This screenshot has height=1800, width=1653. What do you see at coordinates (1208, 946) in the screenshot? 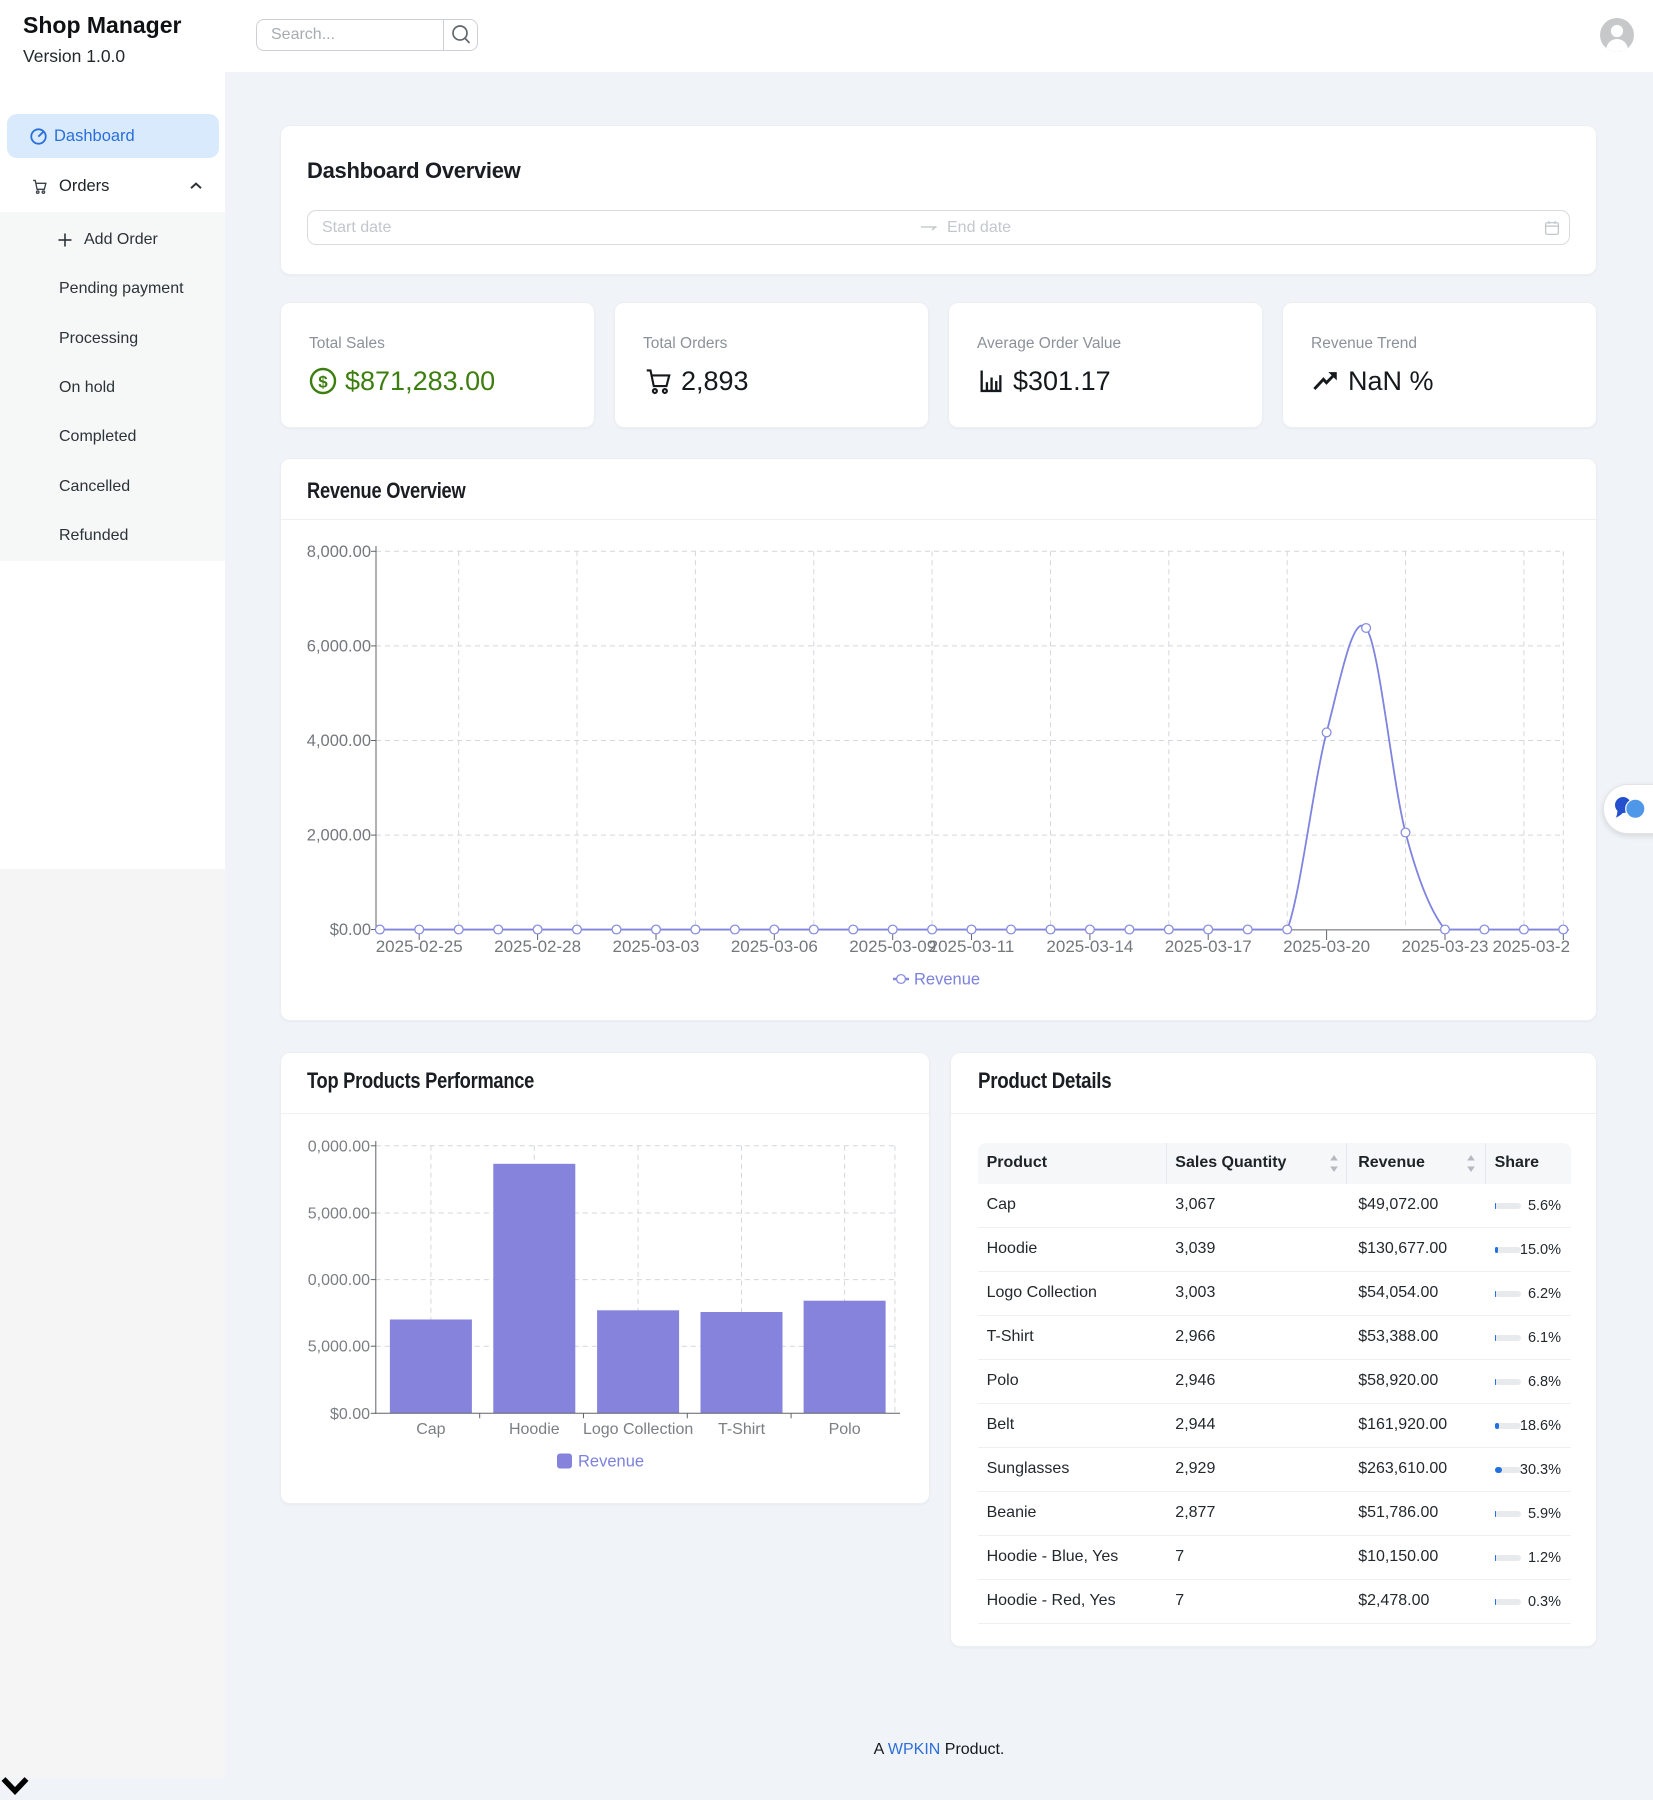
I see `svg-text: 2025-03-17` at bounding box center [1208, 946].